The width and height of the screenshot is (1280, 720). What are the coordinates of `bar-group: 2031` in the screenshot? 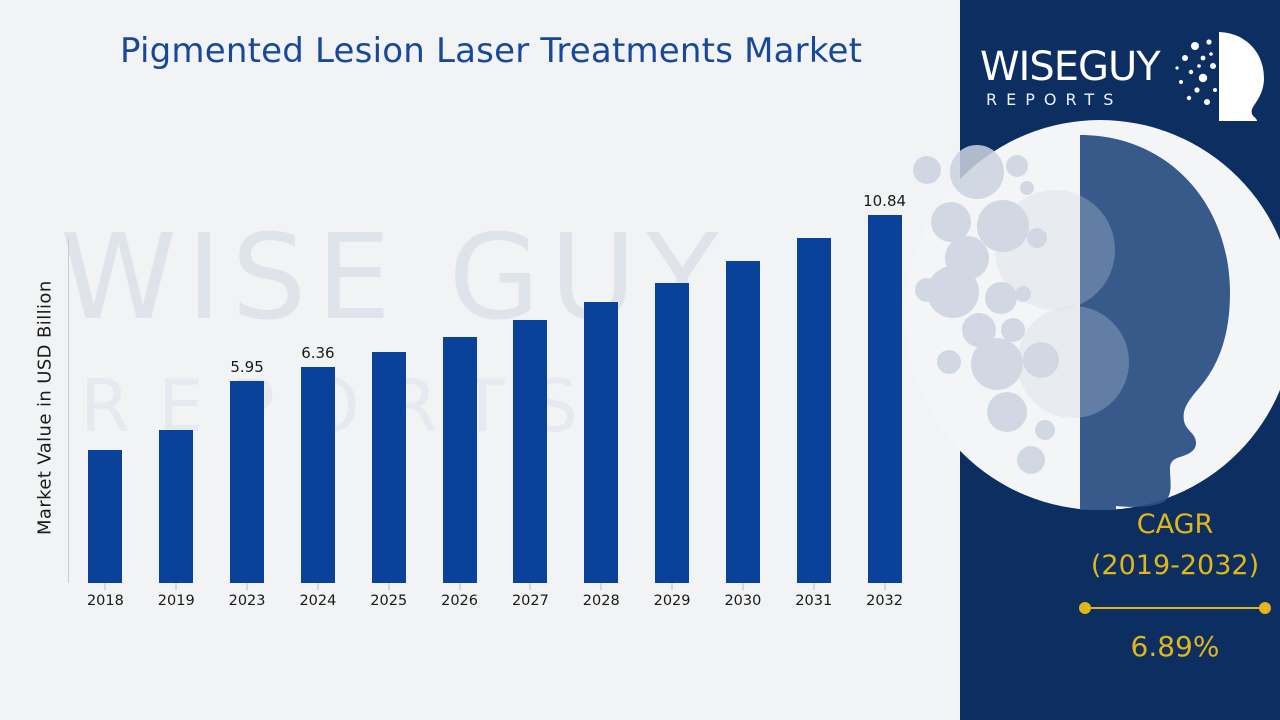 It's located at (813, 379).